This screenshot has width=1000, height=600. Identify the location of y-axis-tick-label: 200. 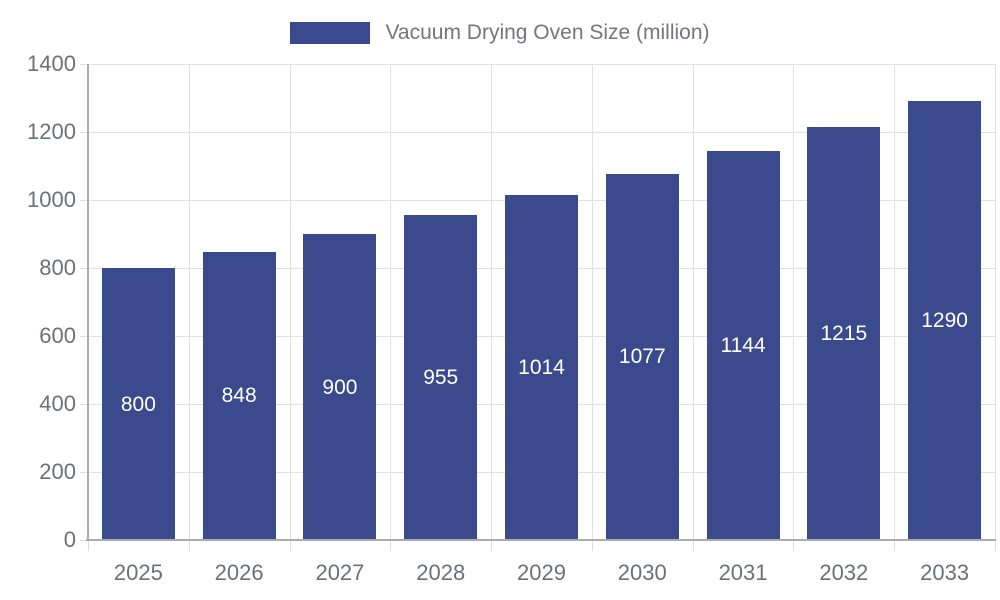
(57, 471).